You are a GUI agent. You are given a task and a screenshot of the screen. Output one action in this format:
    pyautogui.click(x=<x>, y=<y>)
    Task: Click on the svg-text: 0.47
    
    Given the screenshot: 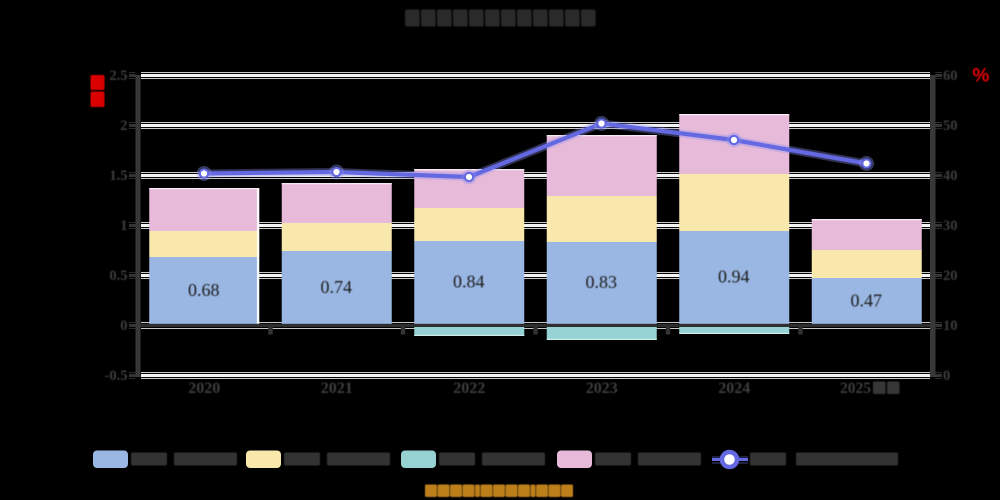 What is the action you would take?
    pyautogui.click(x=867, y=301)
    